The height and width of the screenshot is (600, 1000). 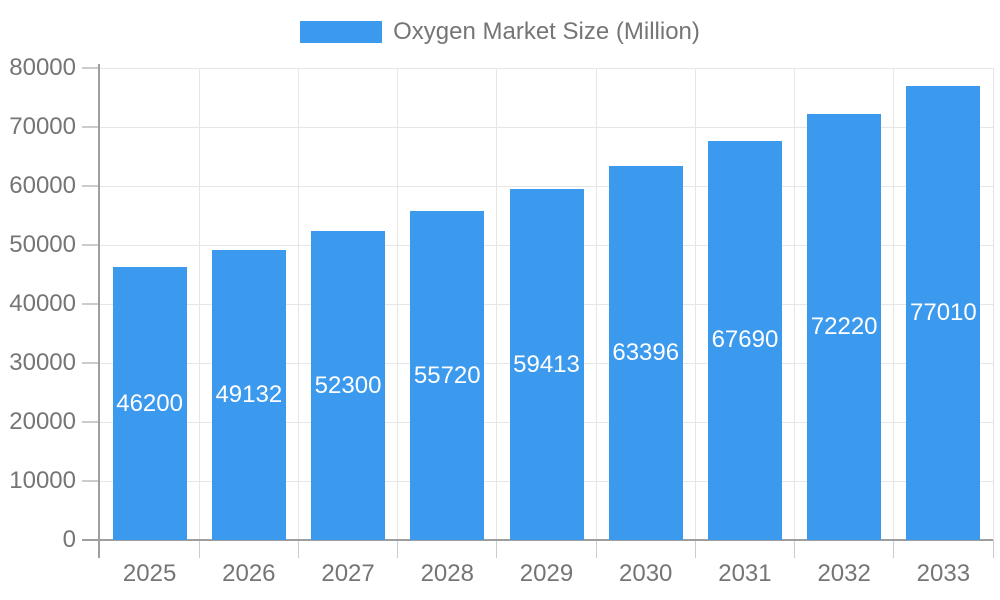 What do you see at coordinates (943, 573) in the screenshot?
I see `x-axis-tick-label: 2033` at bounding box center [943, 573].